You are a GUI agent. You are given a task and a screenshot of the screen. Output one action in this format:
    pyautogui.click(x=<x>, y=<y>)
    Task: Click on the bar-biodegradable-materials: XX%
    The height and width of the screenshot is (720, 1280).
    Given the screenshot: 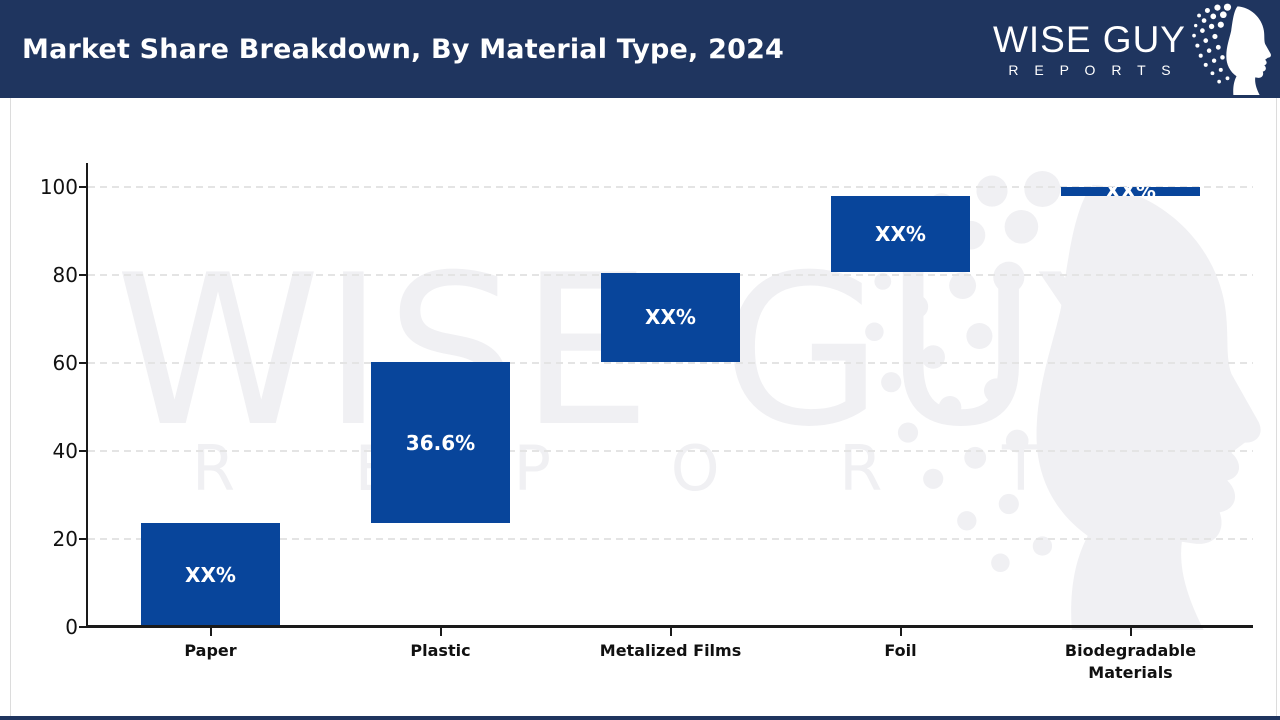 What is the action you would take?
    pyautogui.click(x=1130, y=191)
    